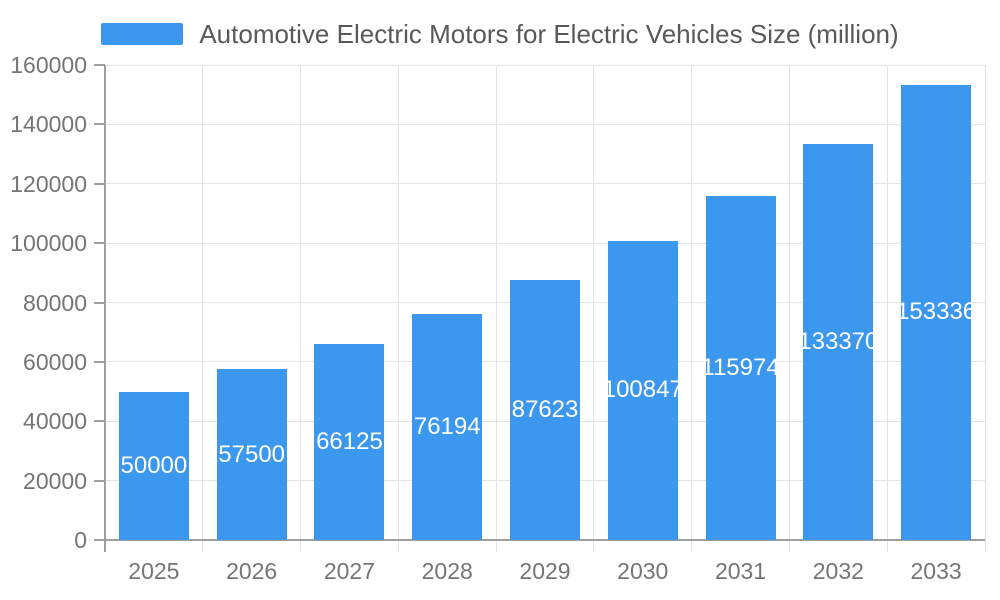  I want to click on bar-2025: 50000, so click(153, 465).